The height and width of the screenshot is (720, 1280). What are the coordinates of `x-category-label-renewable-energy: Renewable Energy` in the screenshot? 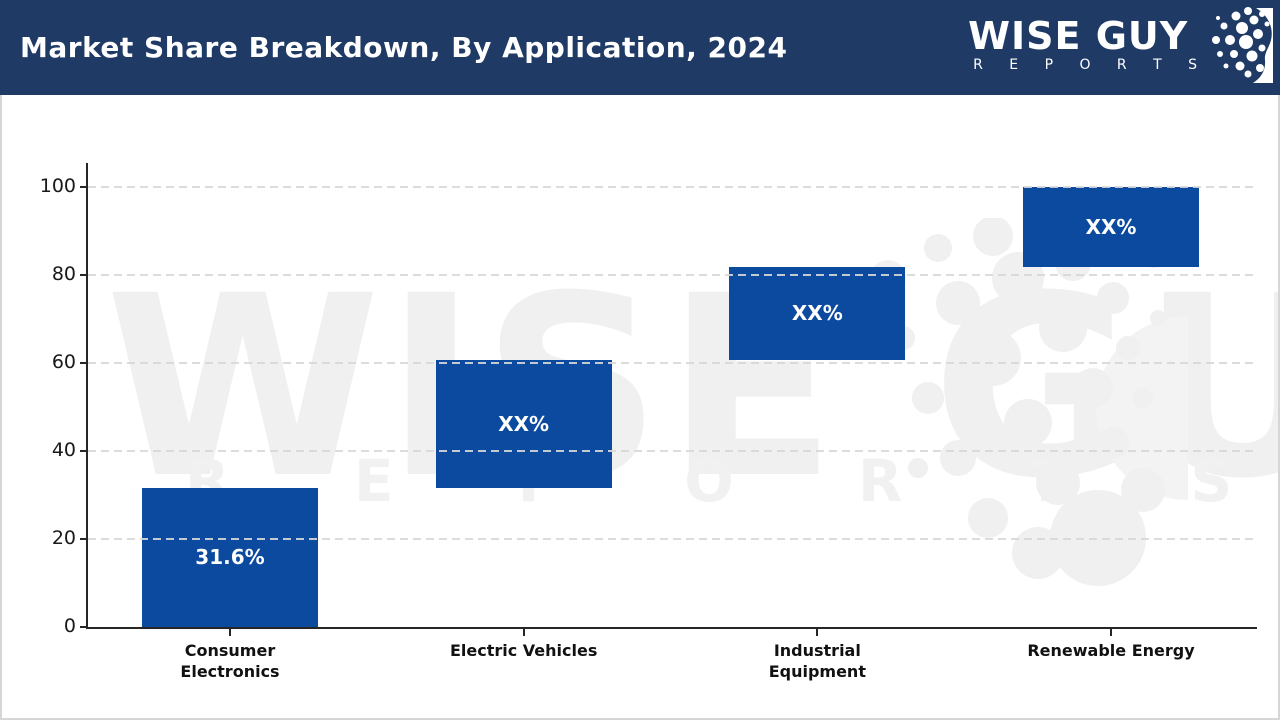 It's located at (1111, 650).